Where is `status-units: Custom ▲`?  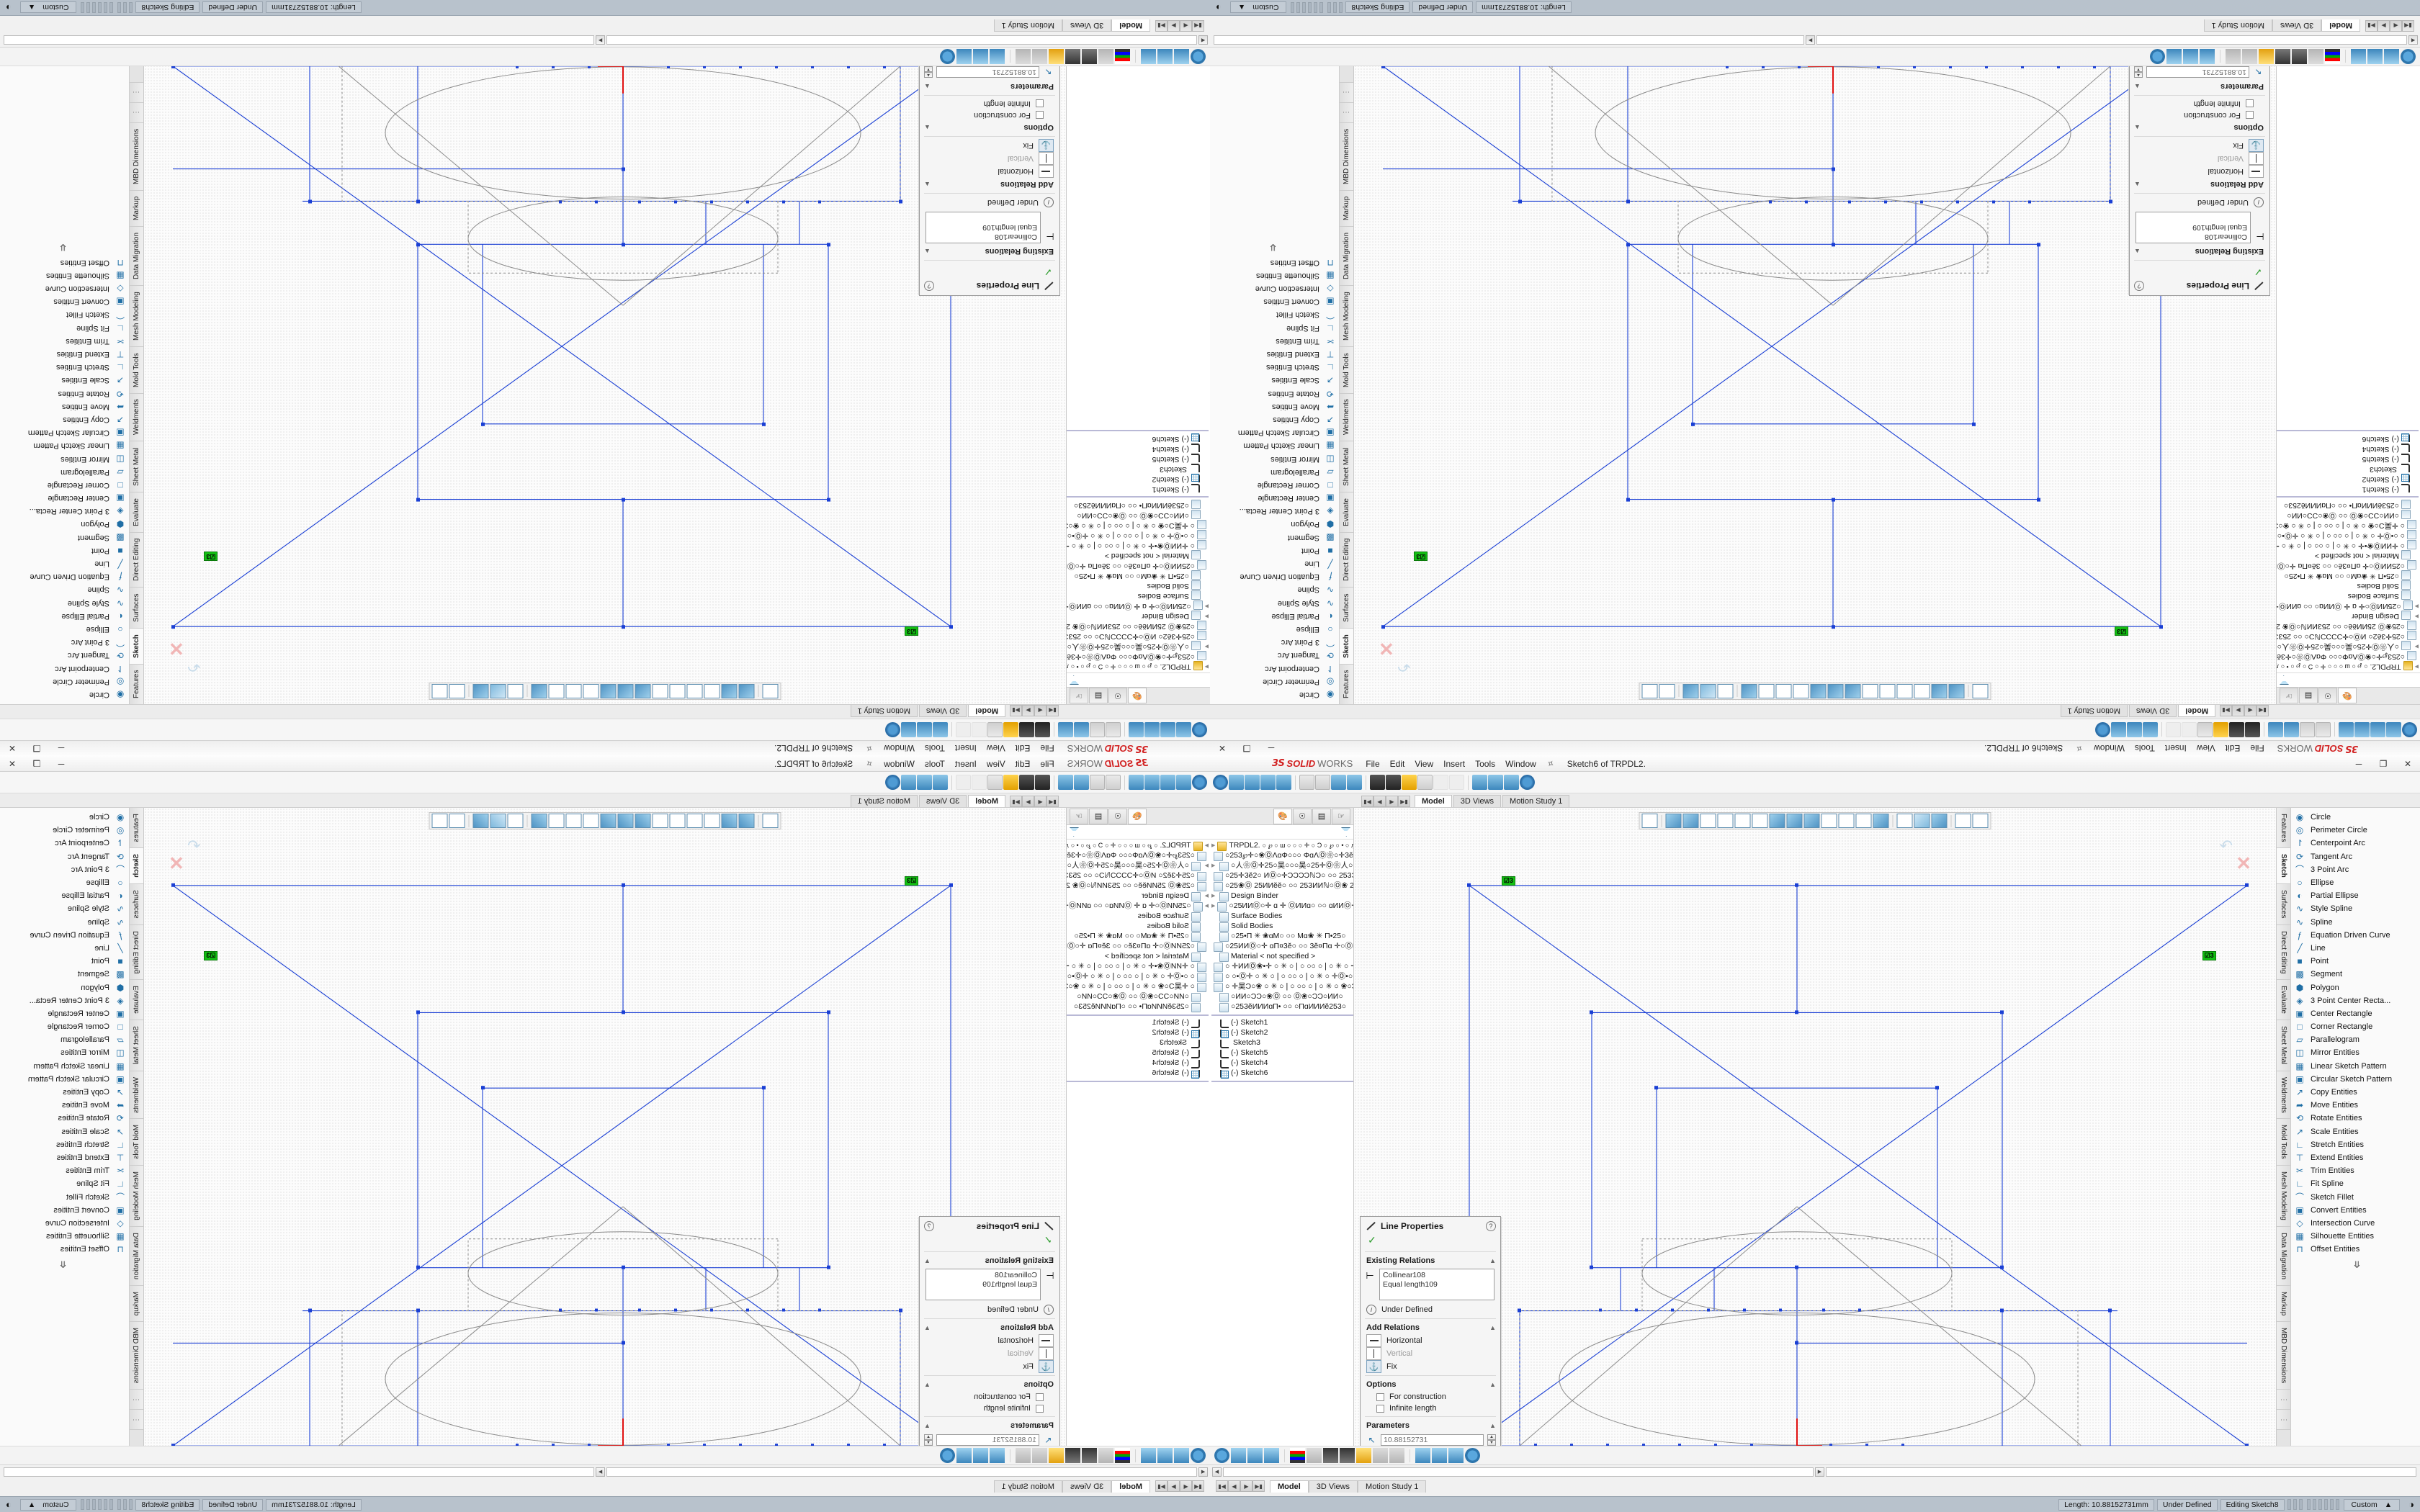 status-units: Custom ▲ is located at coordinates (48, 1504).